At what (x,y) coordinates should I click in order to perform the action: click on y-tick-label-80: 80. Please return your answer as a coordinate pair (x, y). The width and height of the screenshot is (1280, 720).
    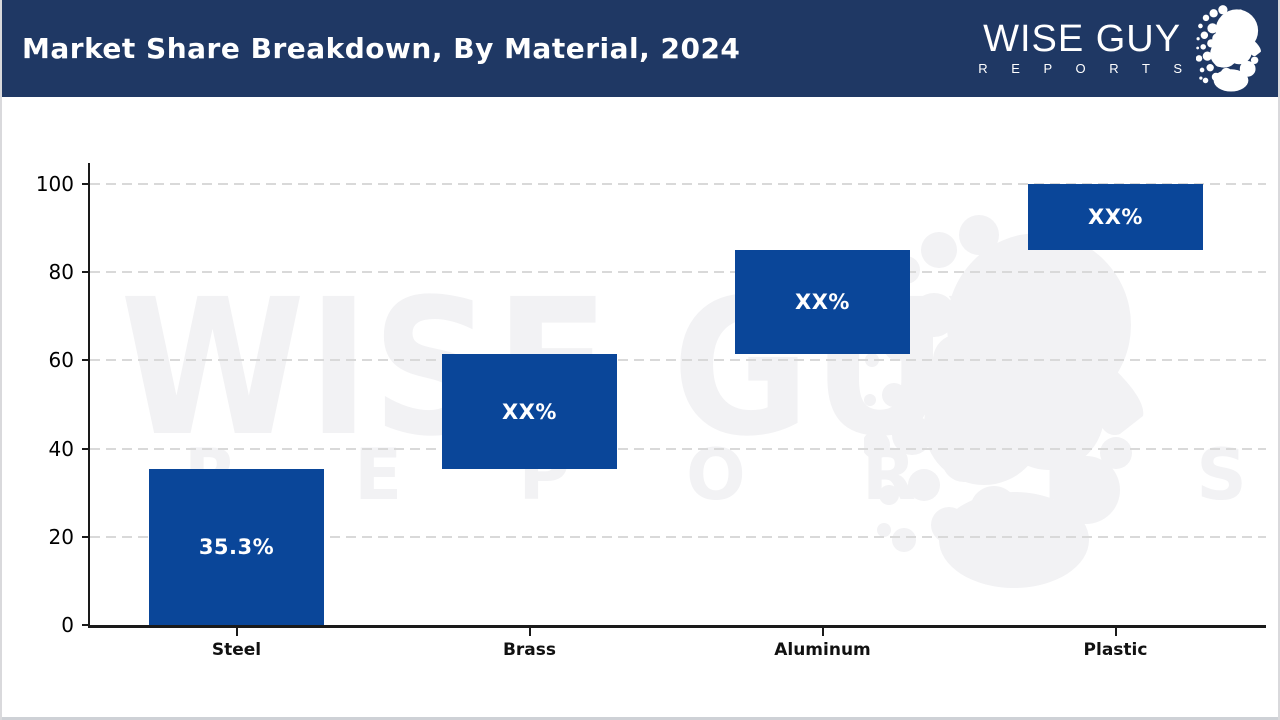
    Looking at the image, I should click on (61, 272).